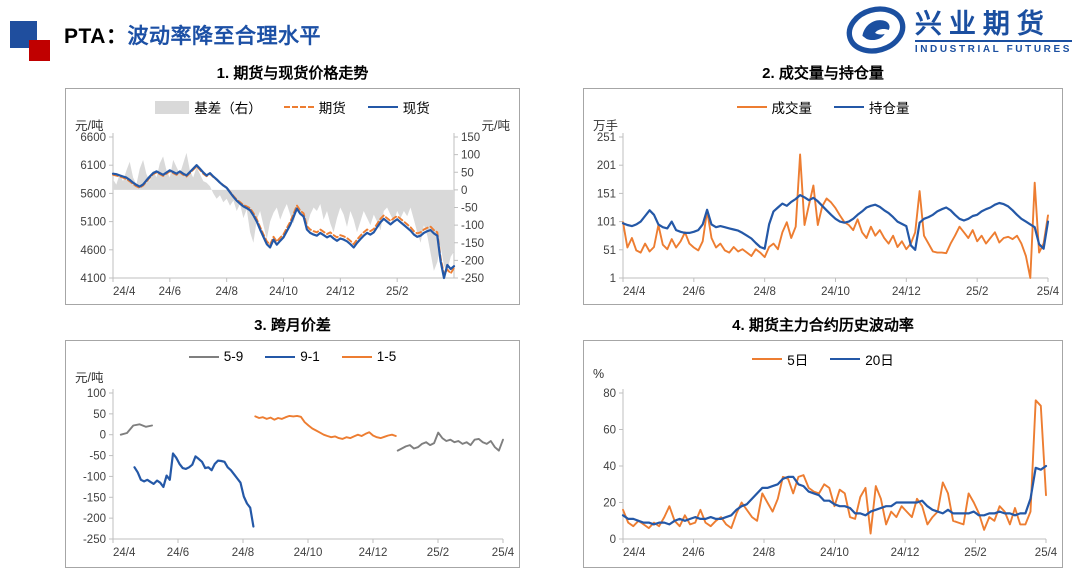  I want to click on brand-subtitle: INDUSTRIAL FUTURES, so click(993, 47).